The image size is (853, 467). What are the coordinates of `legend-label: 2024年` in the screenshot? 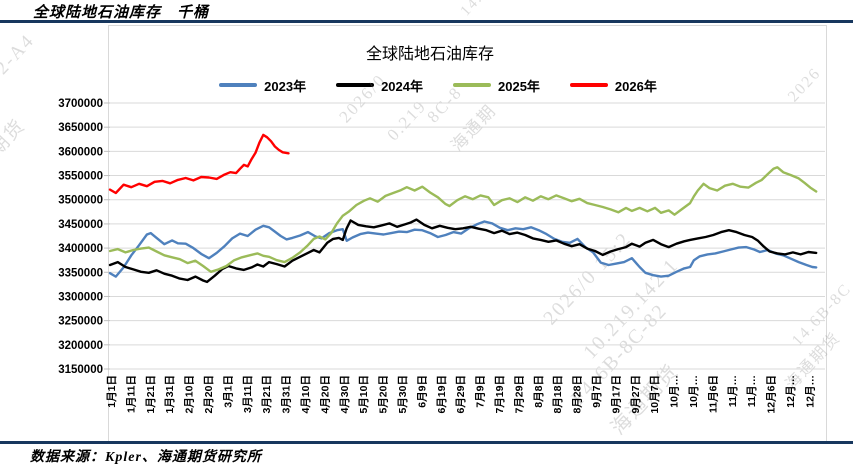 It's located at (402, 86).